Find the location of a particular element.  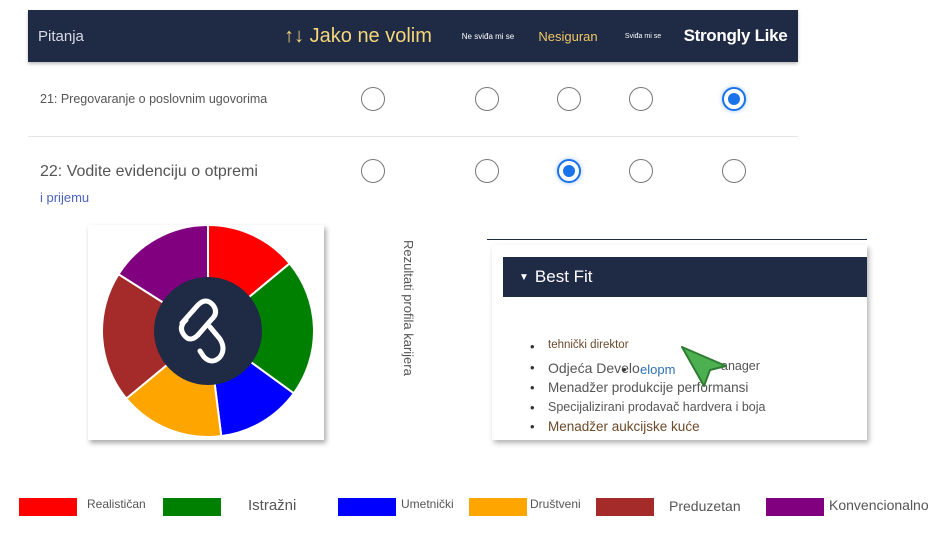

career-profile-results-caption: Rezultati profila karijera is located at coordinates (410, 340).